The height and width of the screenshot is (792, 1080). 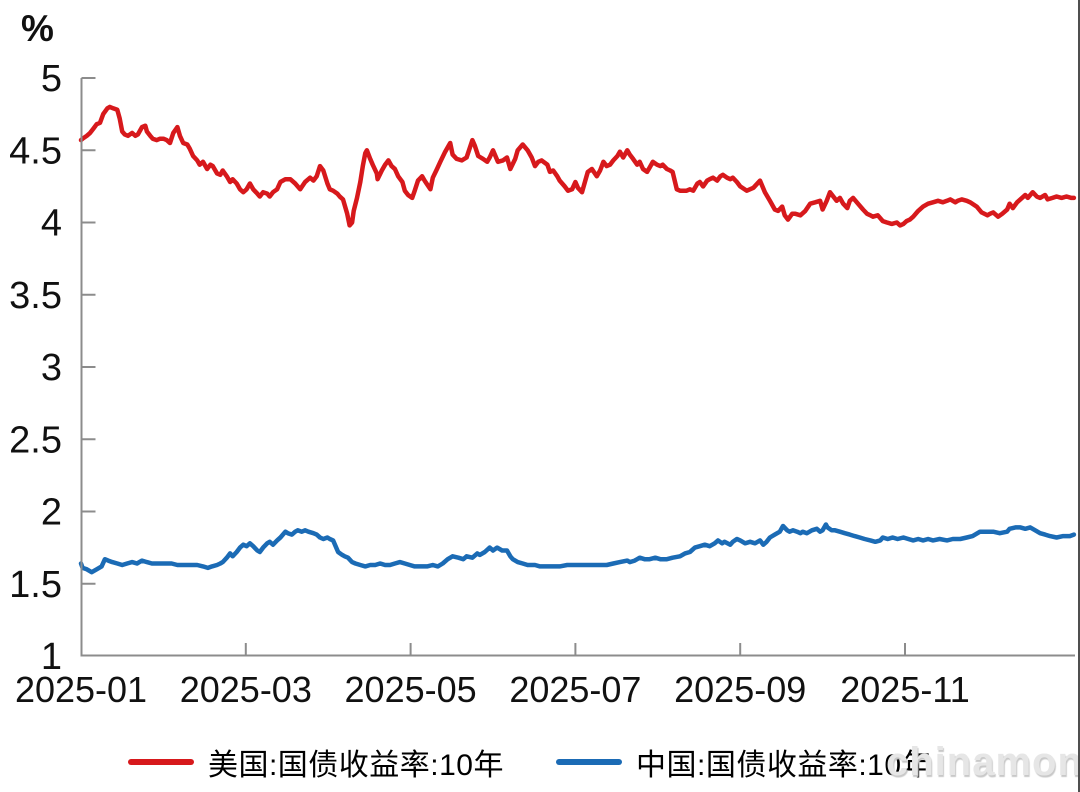 I want to click on image-right-edge, so click(x=1079, y=396).